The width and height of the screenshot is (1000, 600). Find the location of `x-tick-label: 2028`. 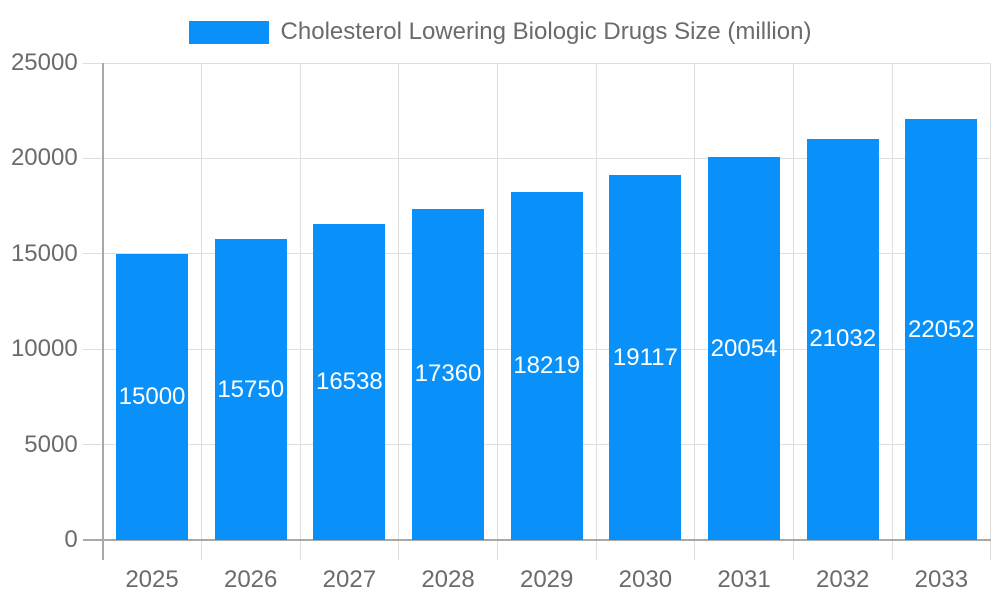

x-tick-label: 2028 is located at coordinates (448, 579).